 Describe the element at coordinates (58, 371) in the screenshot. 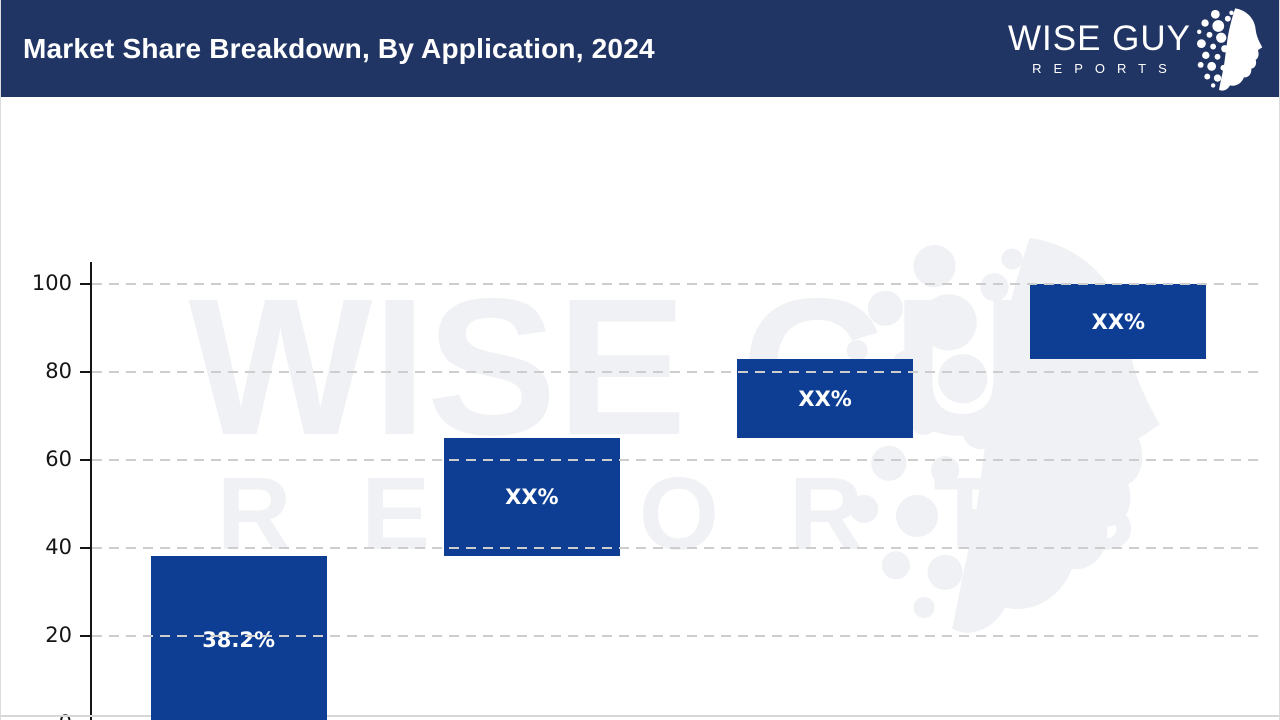

I see `y-tick-label: 80` at that location.